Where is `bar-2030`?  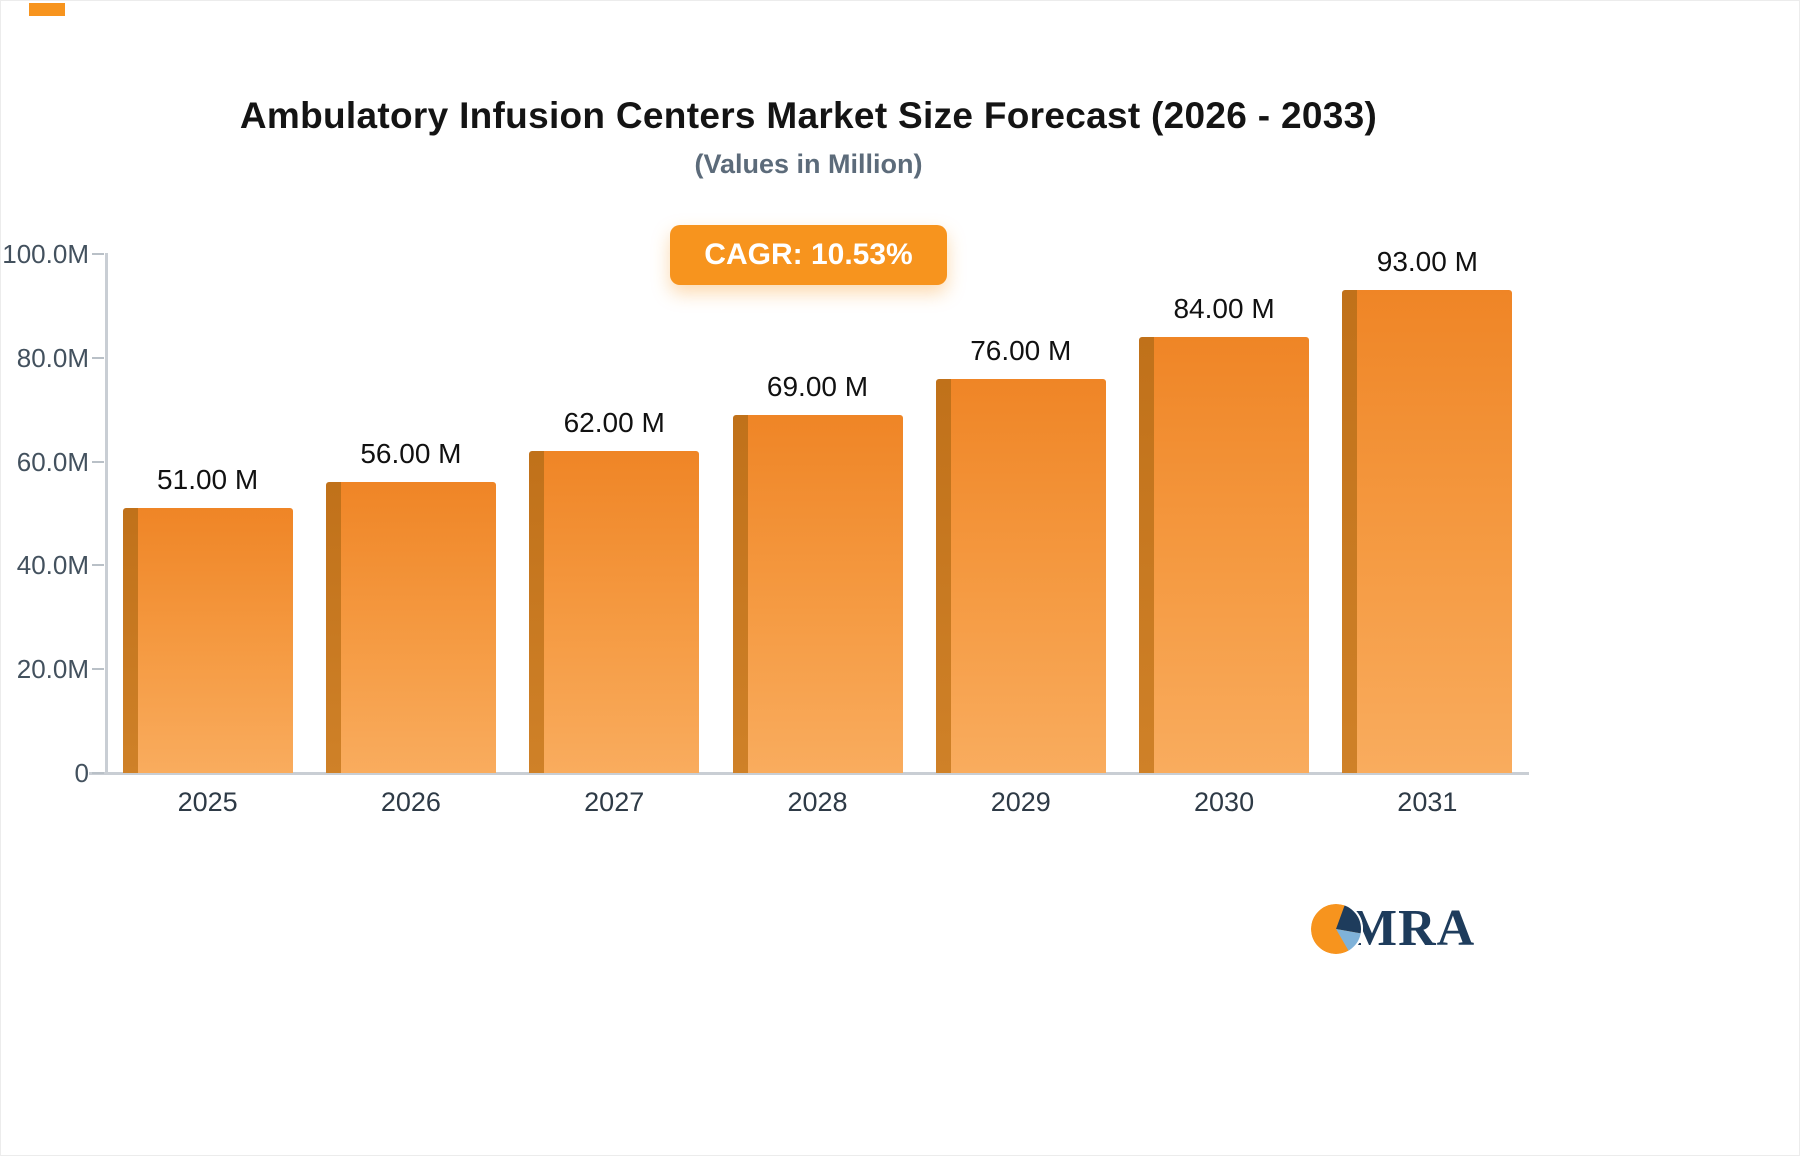 bar-2030 is located at coordinates (1224, 555).